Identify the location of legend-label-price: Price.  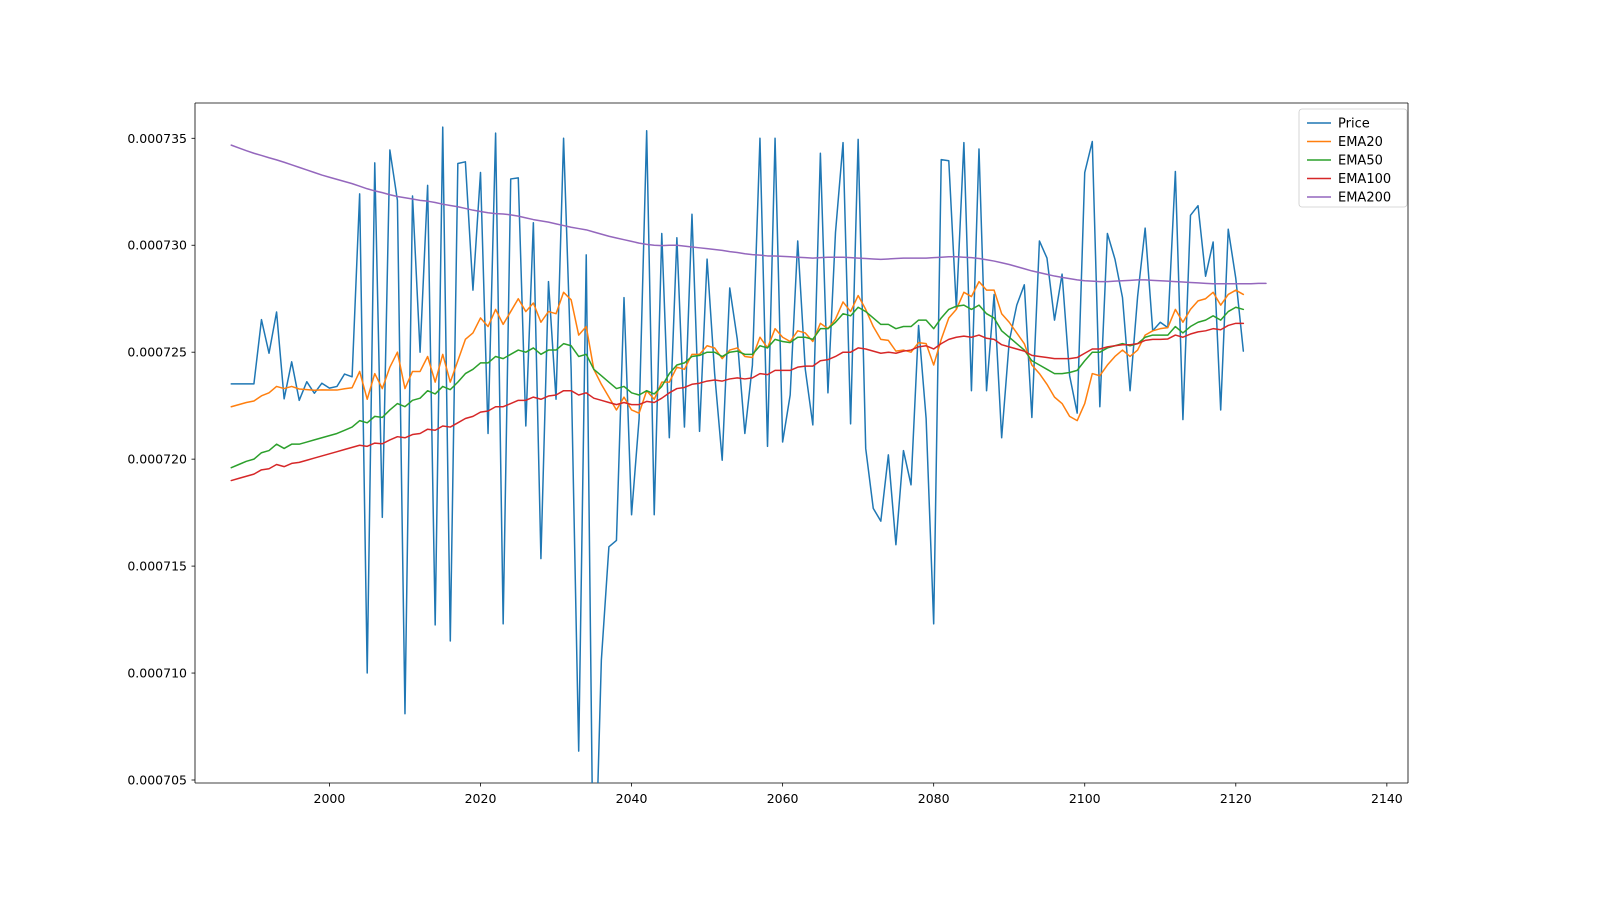
(1354, 124).